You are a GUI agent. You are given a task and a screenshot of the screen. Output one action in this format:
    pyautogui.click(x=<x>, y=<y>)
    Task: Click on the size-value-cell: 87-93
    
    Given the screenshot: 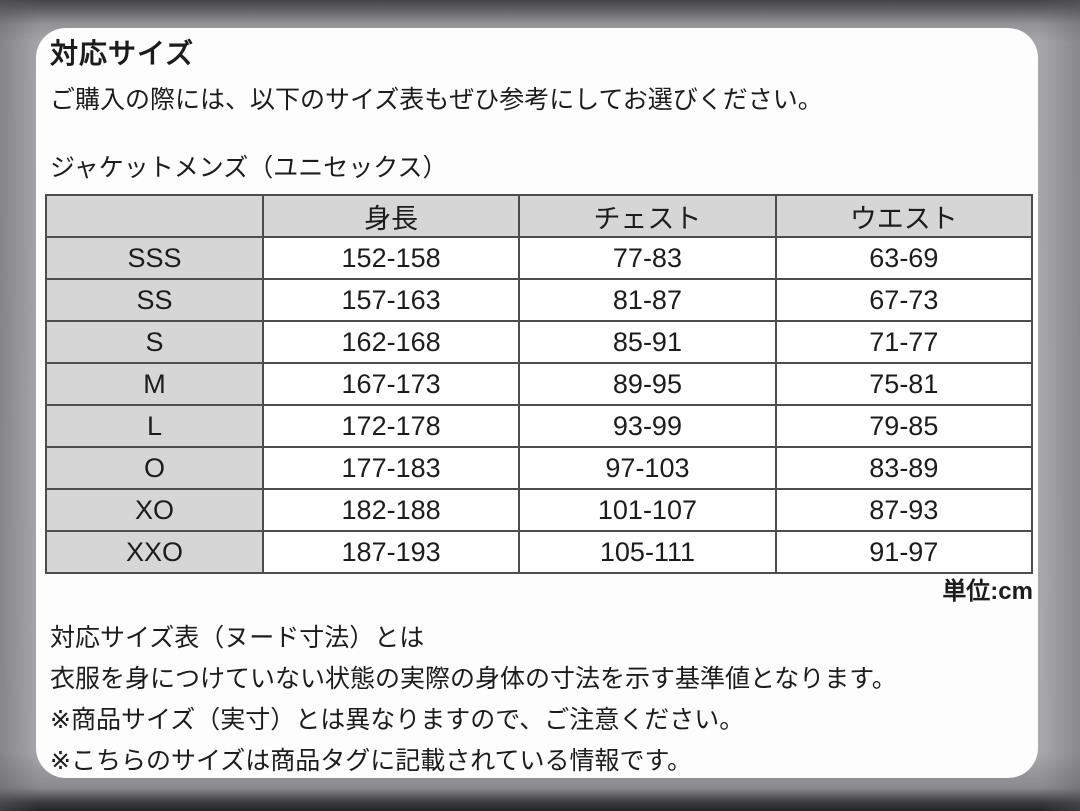 What is the action you would take?
    pyautogui.click(x=904, y=510)
    